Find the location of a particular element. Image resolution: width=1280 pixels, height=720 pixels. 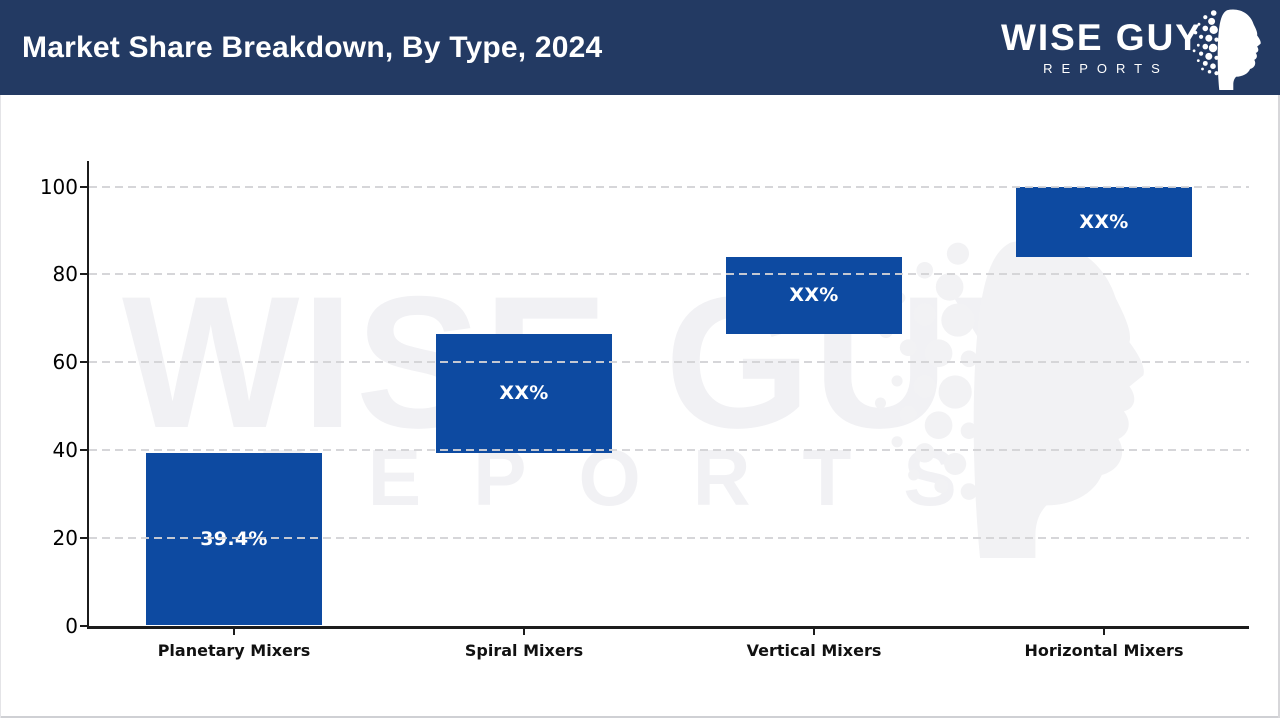

frame-bottom-line is located at coordinates (640, 717).